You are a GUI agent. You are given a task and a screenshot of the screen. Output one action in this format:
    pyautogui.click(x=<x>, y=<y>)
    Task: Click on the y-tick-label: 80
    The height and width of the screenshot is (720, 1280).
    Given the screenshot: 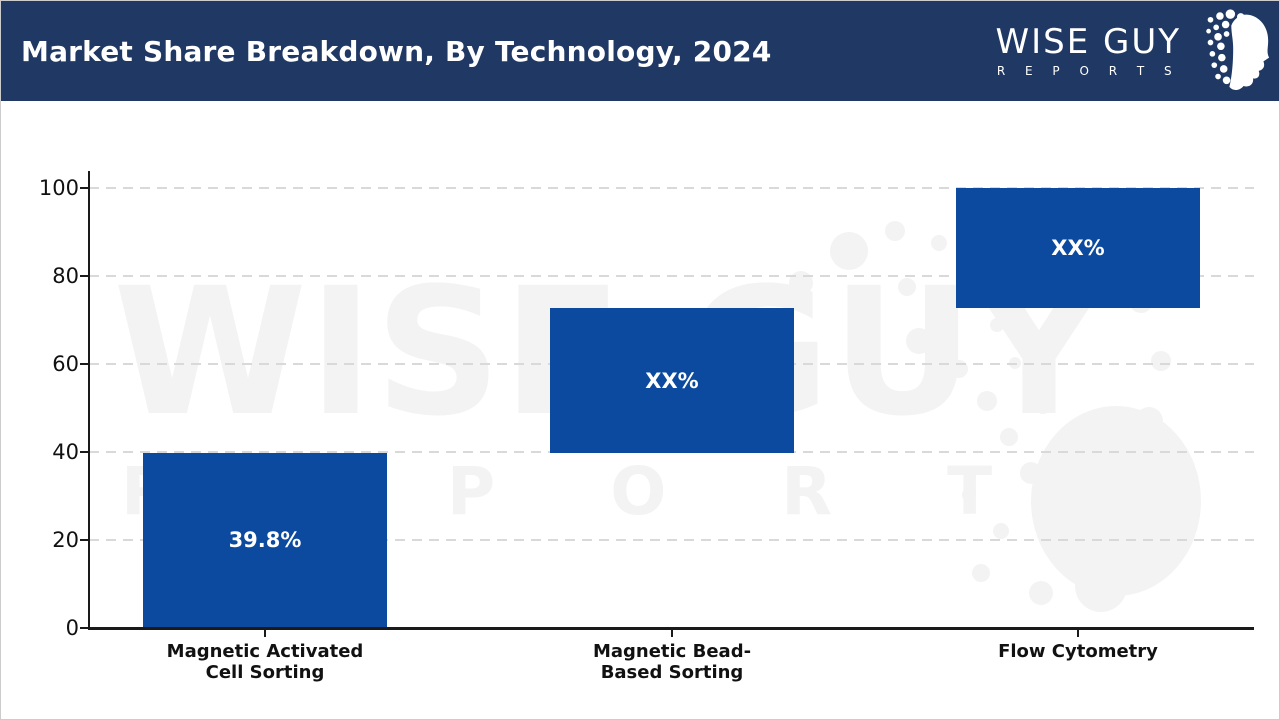 What is the action you would take?
    pyautogui.click(x=65, y=276)
    